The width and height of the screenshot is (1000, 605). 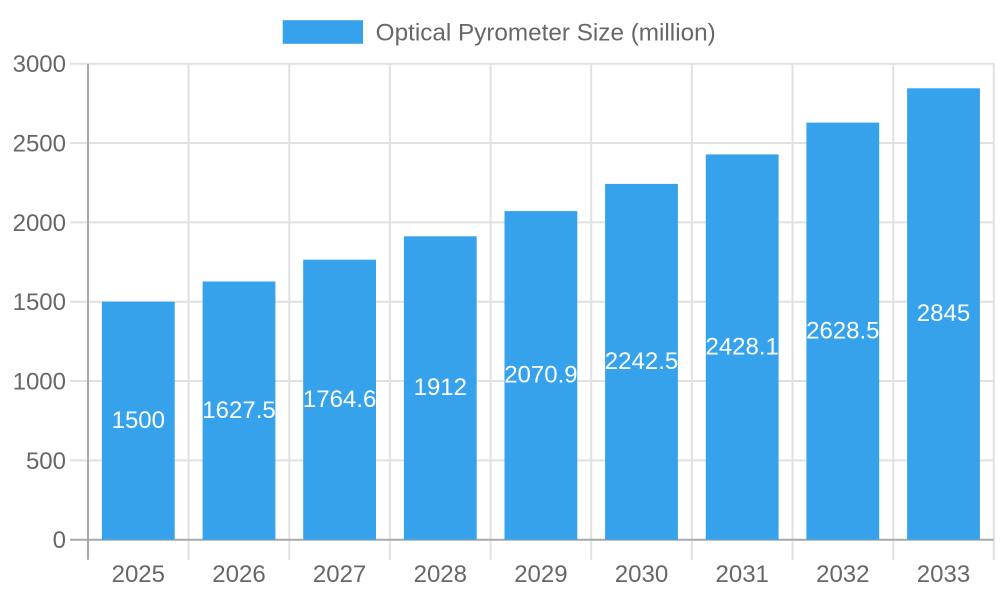 I want to click on svg-text: 2428.1, so click(x=741, y=346).